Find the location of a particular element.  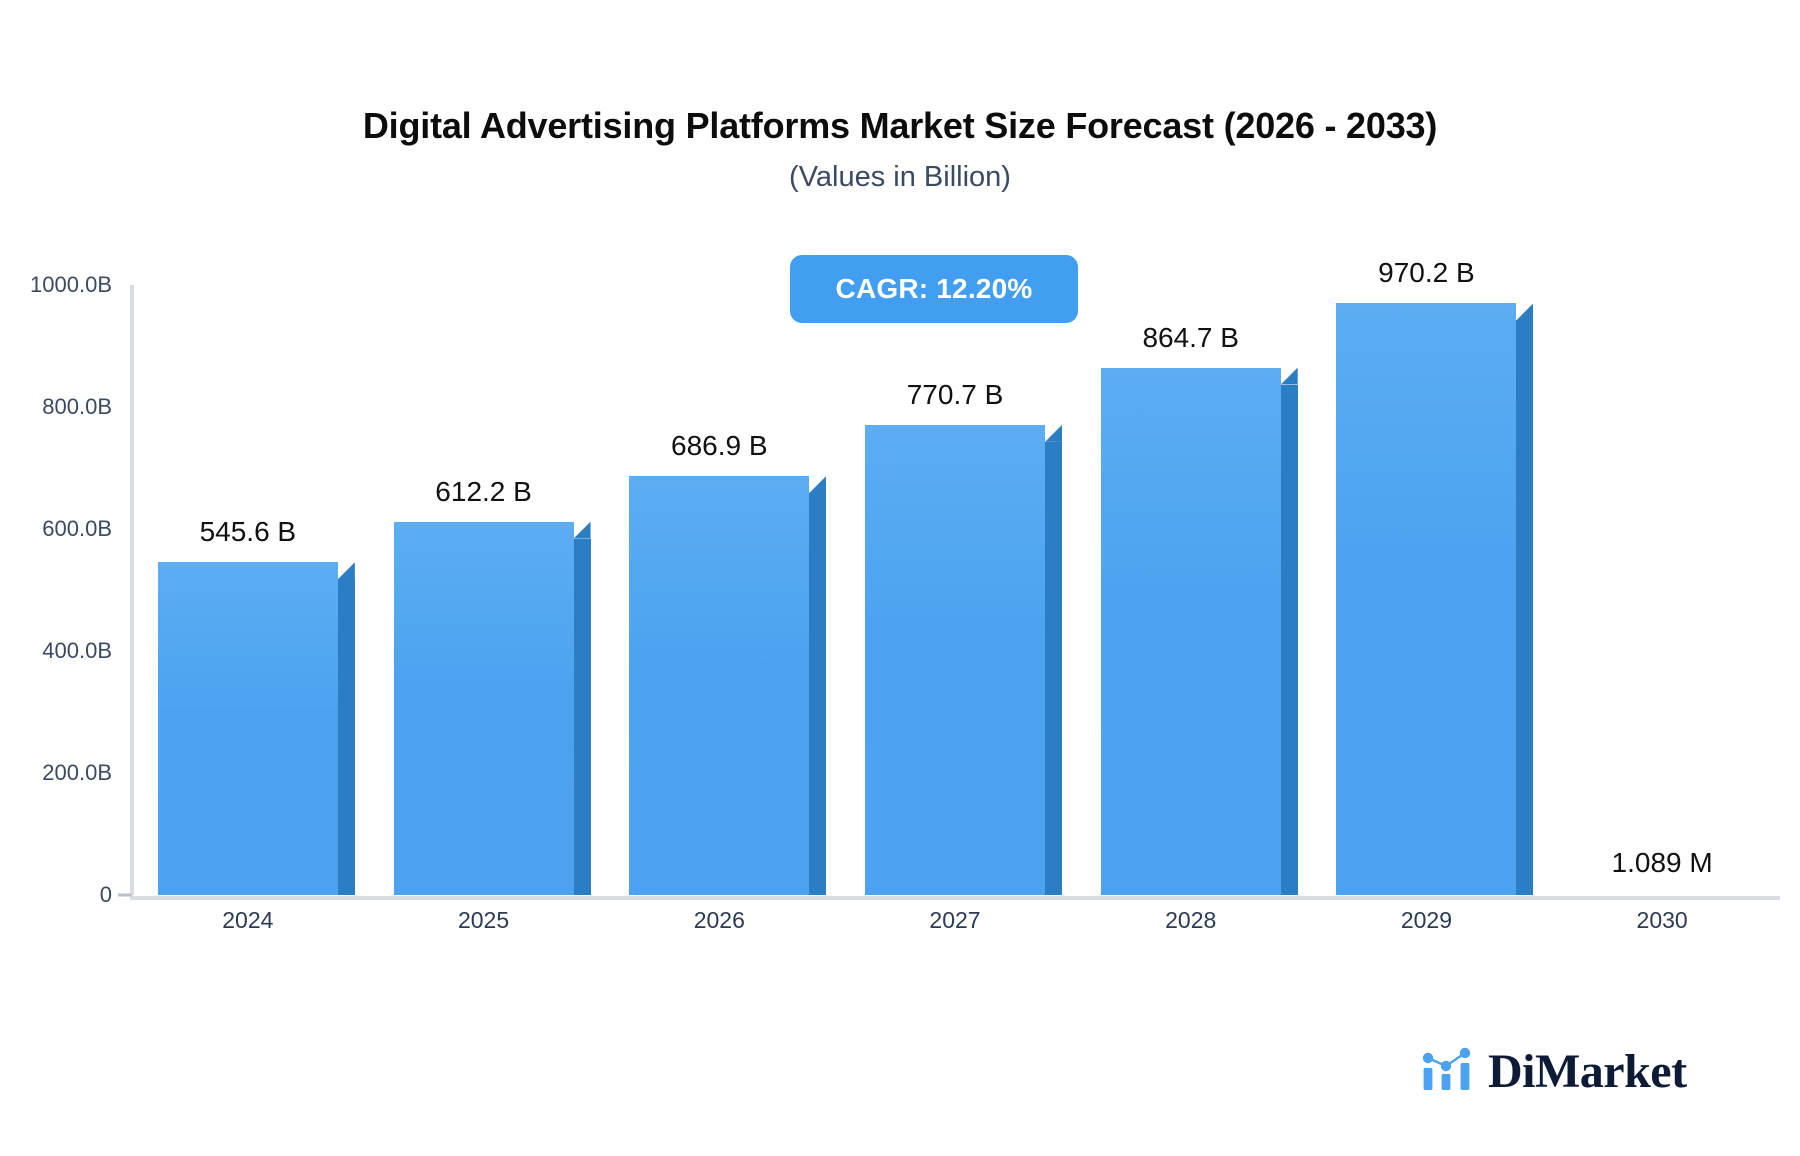

y-axis-labels: 0 200.0B 400.0B 600.0B 800.0B 1000.0B is located at coordinates (66, 589).